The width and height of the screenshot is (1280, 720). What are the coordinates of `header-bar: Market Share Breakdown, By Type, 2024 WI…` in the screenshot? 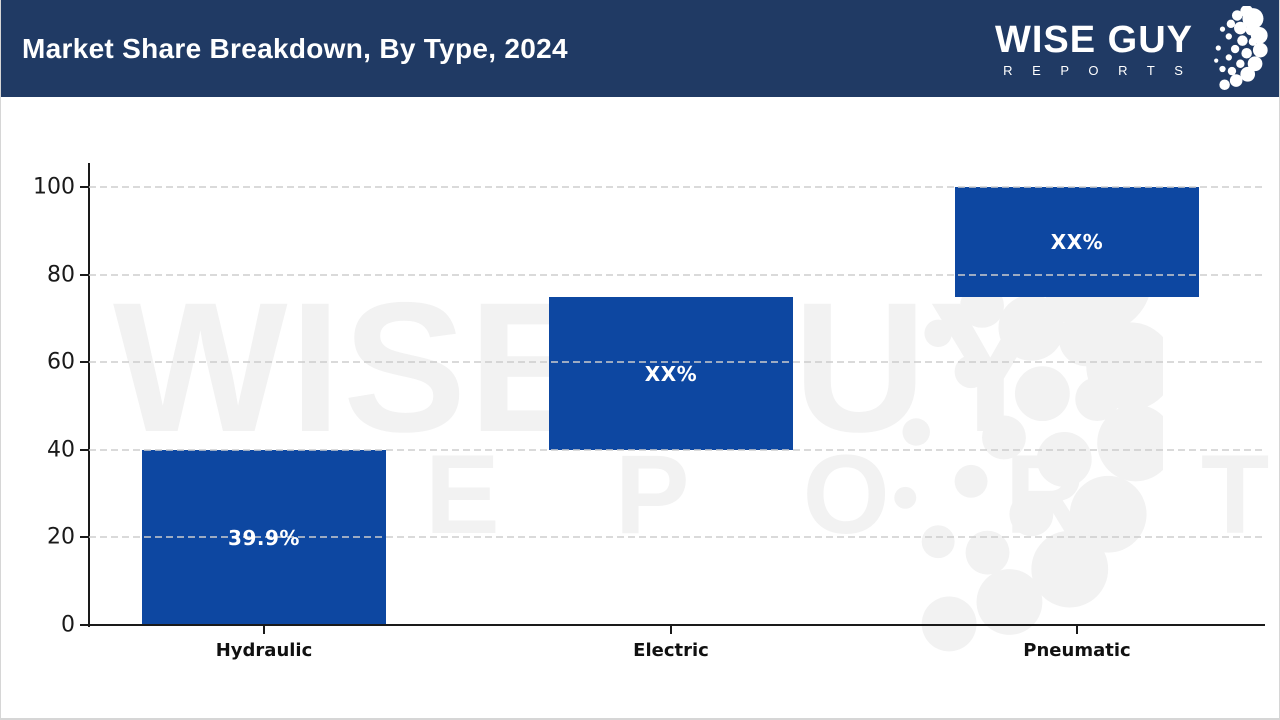 It's located at (640, 48).